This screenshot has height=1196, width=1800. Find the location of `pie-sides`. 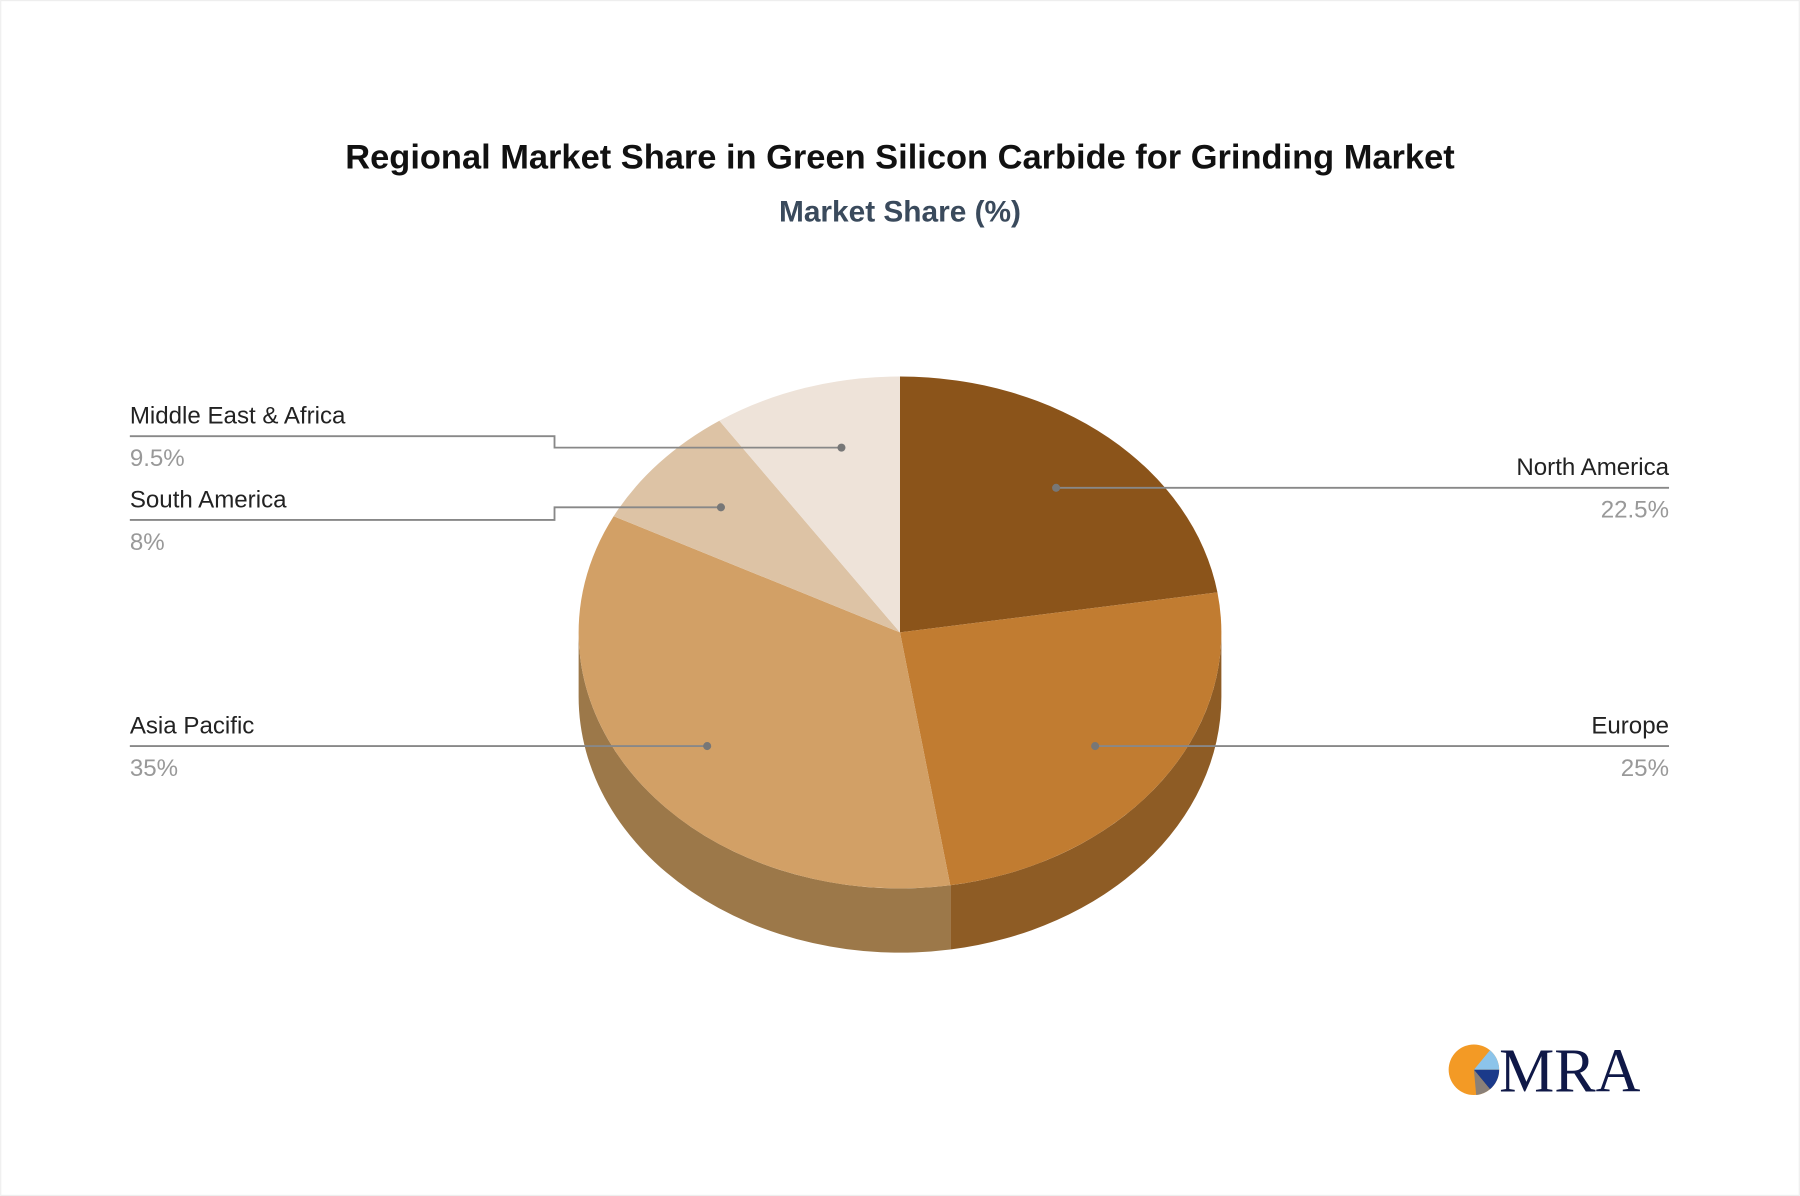

pie-sides is located at coordinates (900, 792).